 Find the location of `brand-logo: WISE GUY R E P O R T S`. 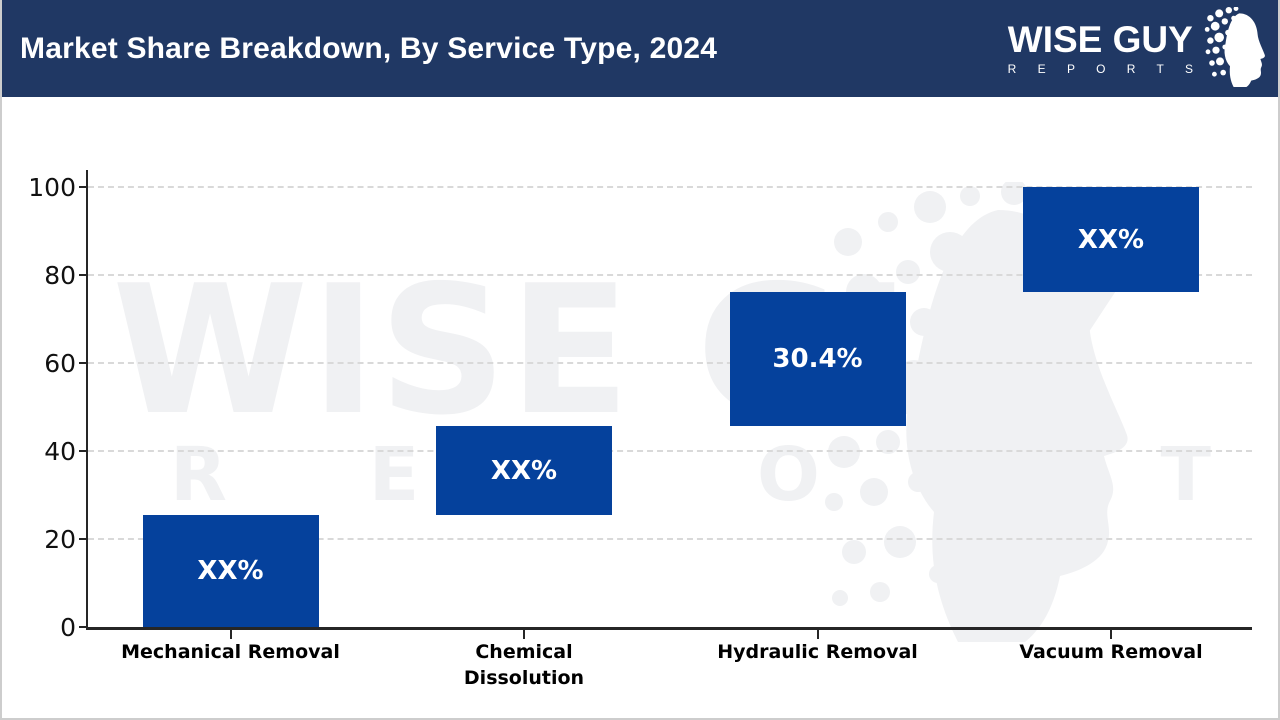

brand-logo: WISE GUY R E P O R T S is located at coordinates (1133, 48).